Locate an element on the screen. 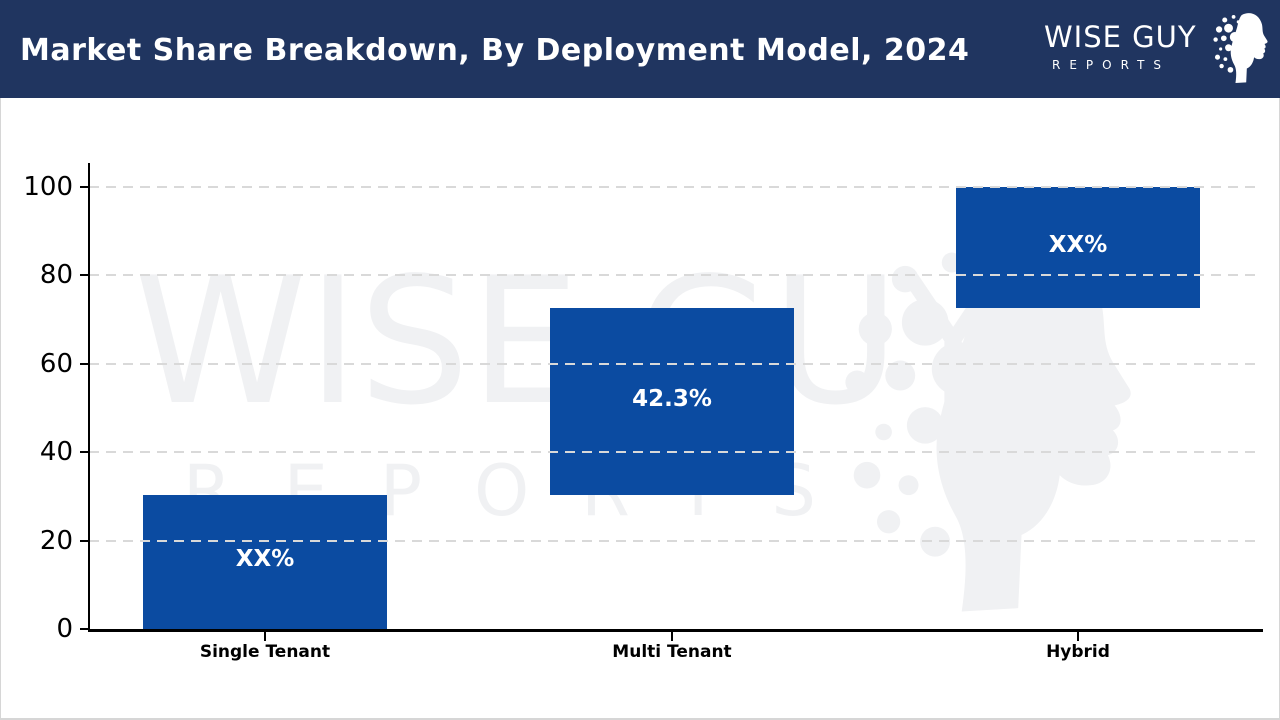 This screenshot has height=720, width=1280. wiseguy-face-icon is located at coordinates (1240, 48).